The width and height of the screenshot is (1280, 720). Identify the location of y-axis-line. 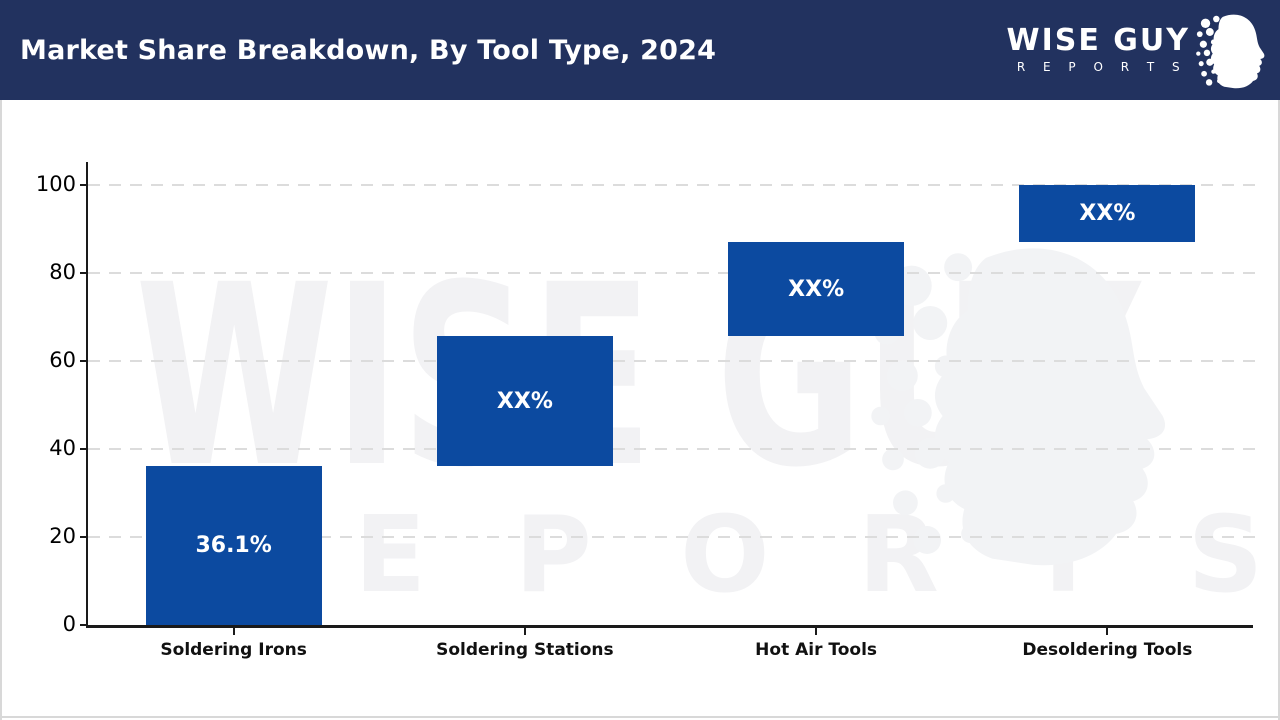
(87, 395).